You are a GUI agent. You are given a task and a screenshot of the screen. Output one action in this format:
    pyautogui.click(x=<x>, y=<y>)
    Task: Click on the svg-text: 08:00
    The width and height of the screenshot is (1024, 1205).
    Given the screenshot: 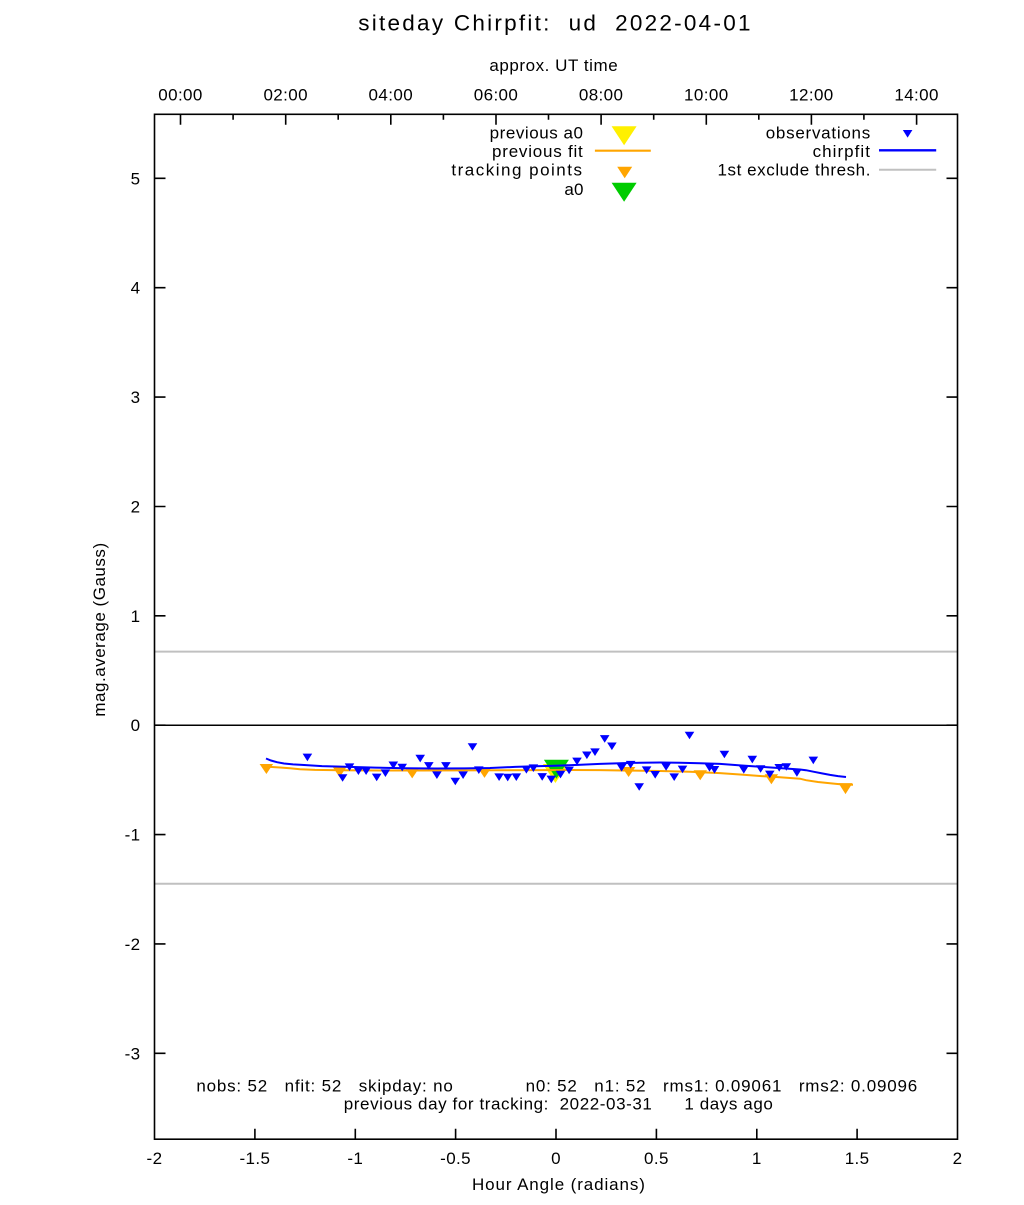 What is the action you would take?
    pyautogui.click(x=601, y=95)
    